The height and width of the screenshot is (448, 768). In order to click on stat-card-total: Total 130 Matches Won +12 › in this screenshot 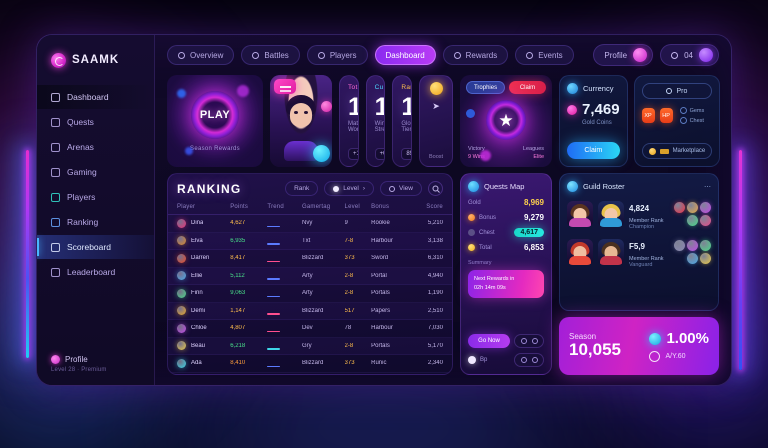, I will do `click(349, 121)`.